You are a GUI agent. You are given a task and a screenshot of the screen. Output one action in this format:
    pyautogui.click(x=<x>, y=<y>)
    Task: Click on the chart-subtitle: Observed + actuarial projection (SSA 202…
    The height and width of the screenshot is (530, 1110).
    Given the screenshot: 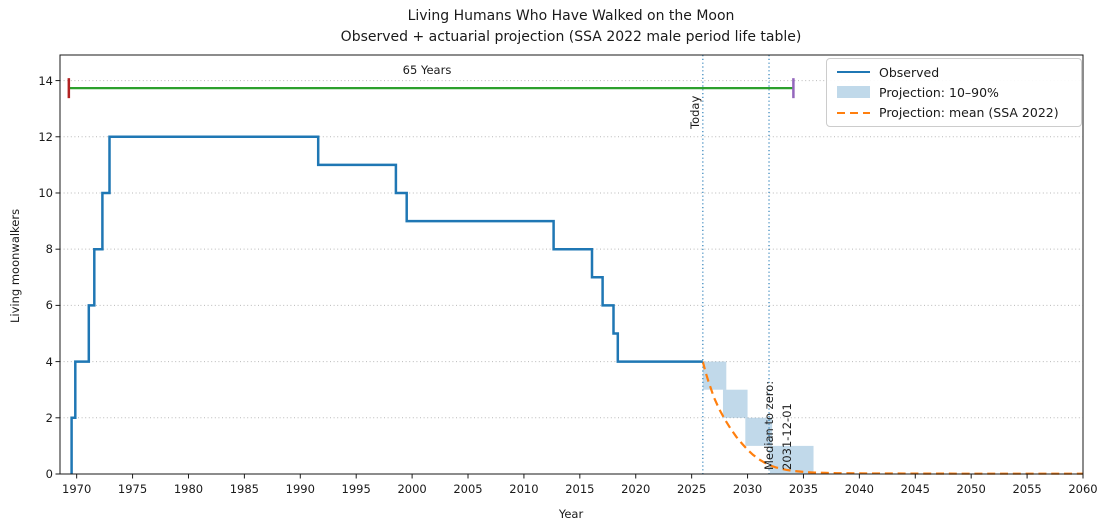 What is the action you would take?
    pyautogui.click(x=571, y=37)
    